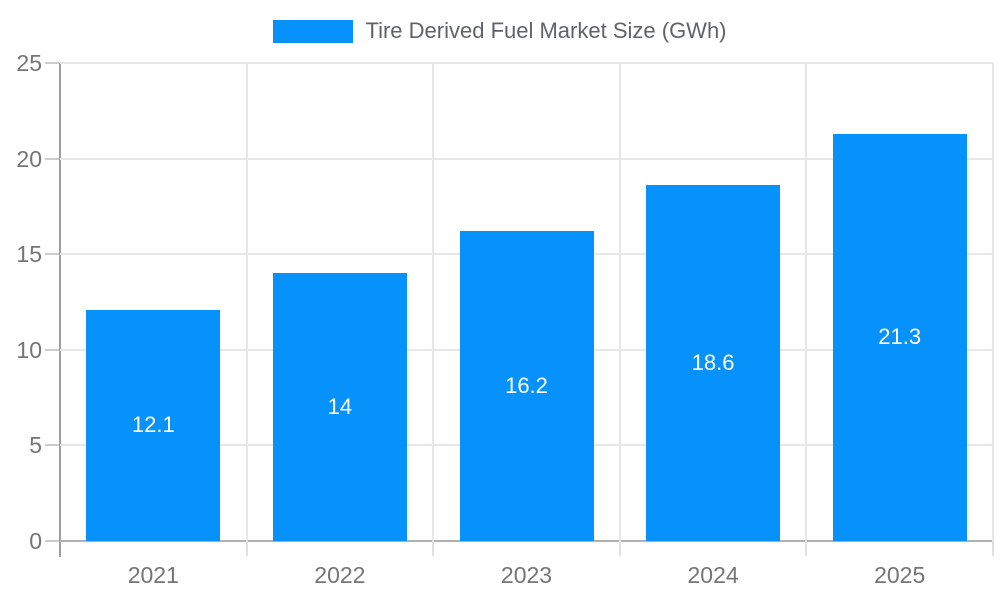 The width and height of the screenshot is (1000, 600). Describe the element at coordinates (526, 541) in the screenshot. I see `x-axis-line` at that location.